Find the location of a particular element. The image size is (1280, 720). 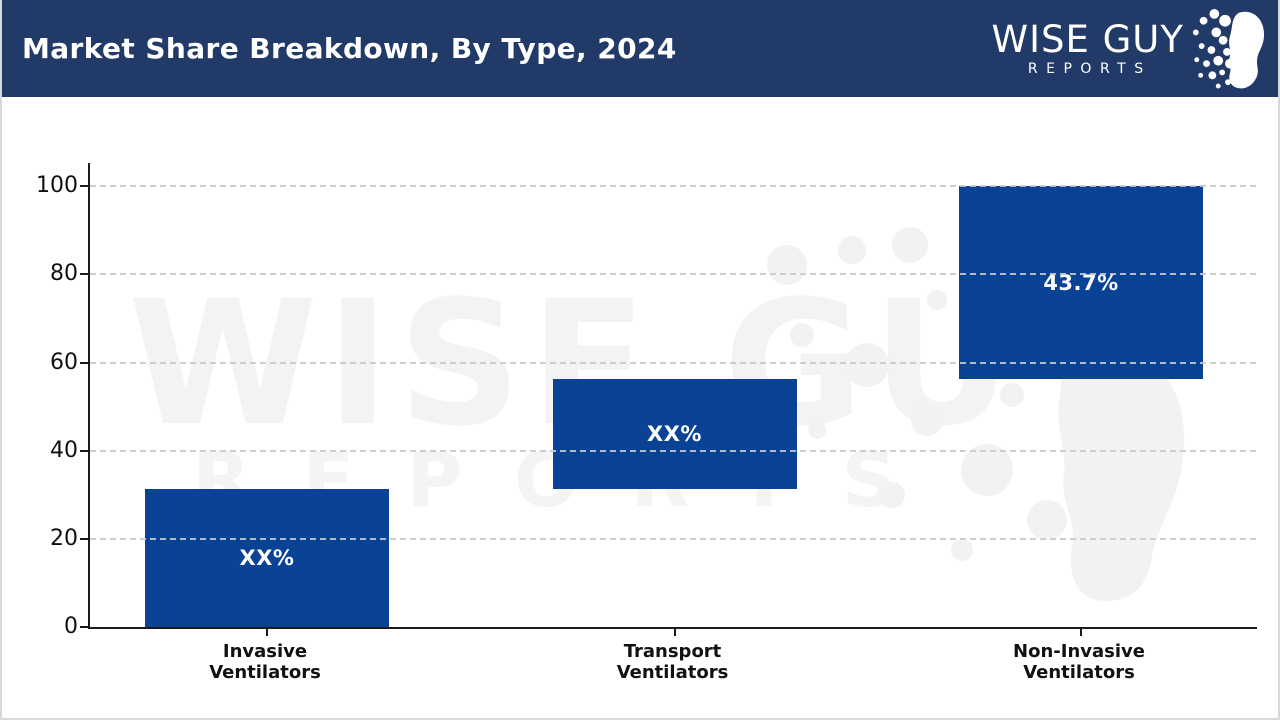

y-axis-tick-label-0: 0 is located at coordinates (71, 626).